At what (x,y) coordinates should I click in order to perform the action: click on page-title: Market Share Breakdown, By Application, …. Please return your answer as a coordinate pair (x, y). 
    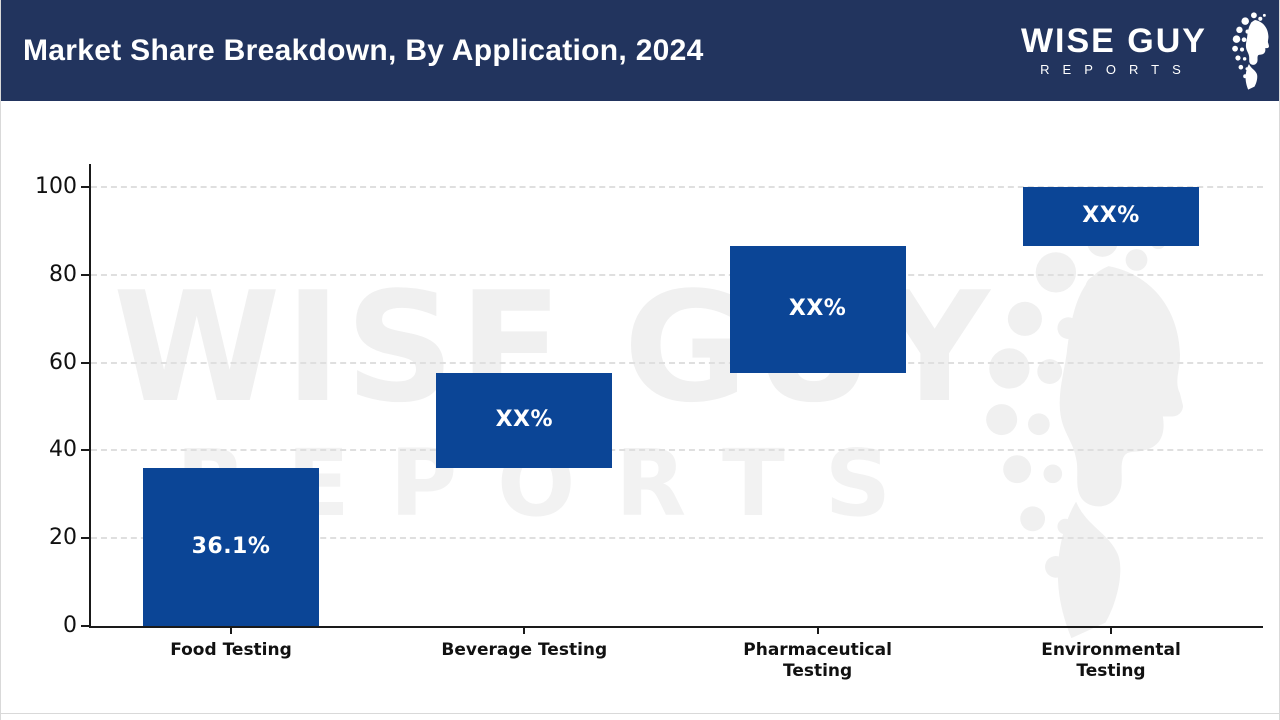
    Looking at the image, I should click on (363, 50).